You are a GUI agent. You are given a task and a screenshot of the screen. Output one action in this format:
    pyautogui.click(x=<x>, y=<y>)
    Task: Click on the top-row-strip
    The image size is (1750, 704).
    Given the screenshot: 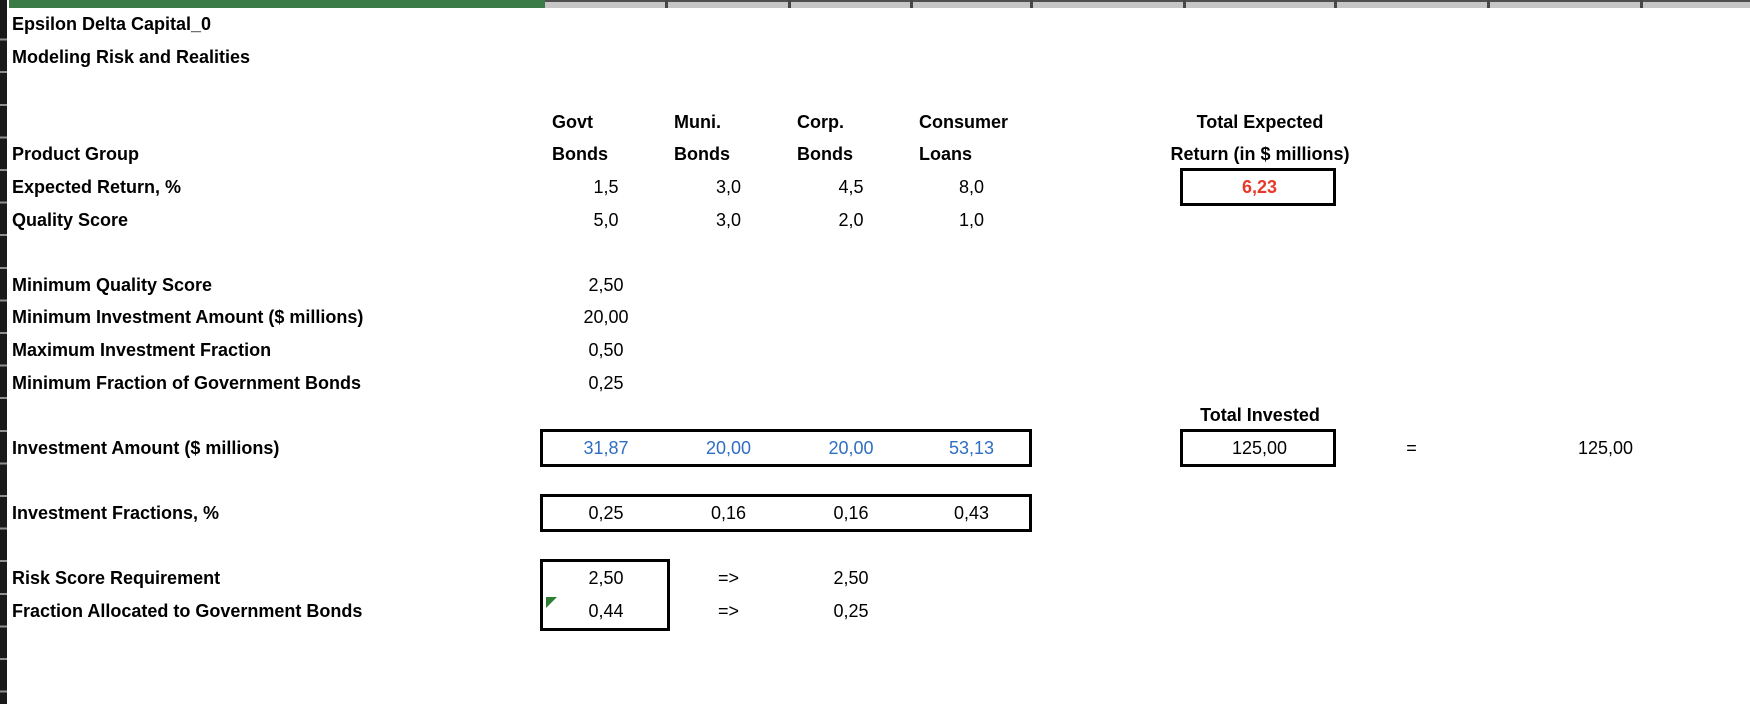 What is the action you would take?
    pyautogui.click(x=878, y=4)
    